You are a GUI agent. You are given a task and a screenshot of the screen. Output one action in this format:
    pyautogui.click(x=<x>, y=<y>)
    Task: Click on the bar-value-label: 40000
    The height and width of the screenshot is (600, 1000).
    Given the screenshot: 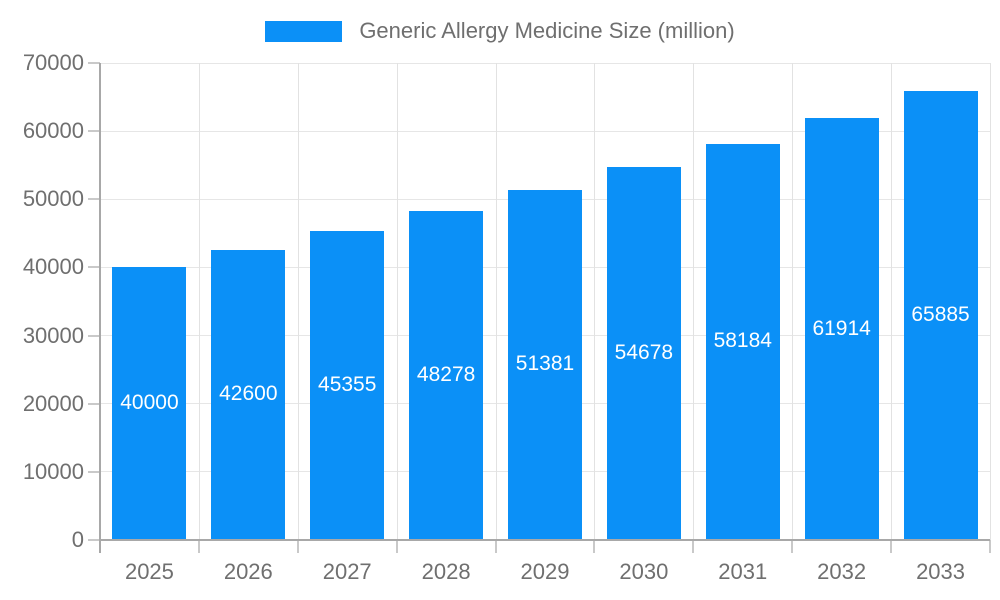 What is the action you would take?
    pyautogui.click(x=149, y=403)
    